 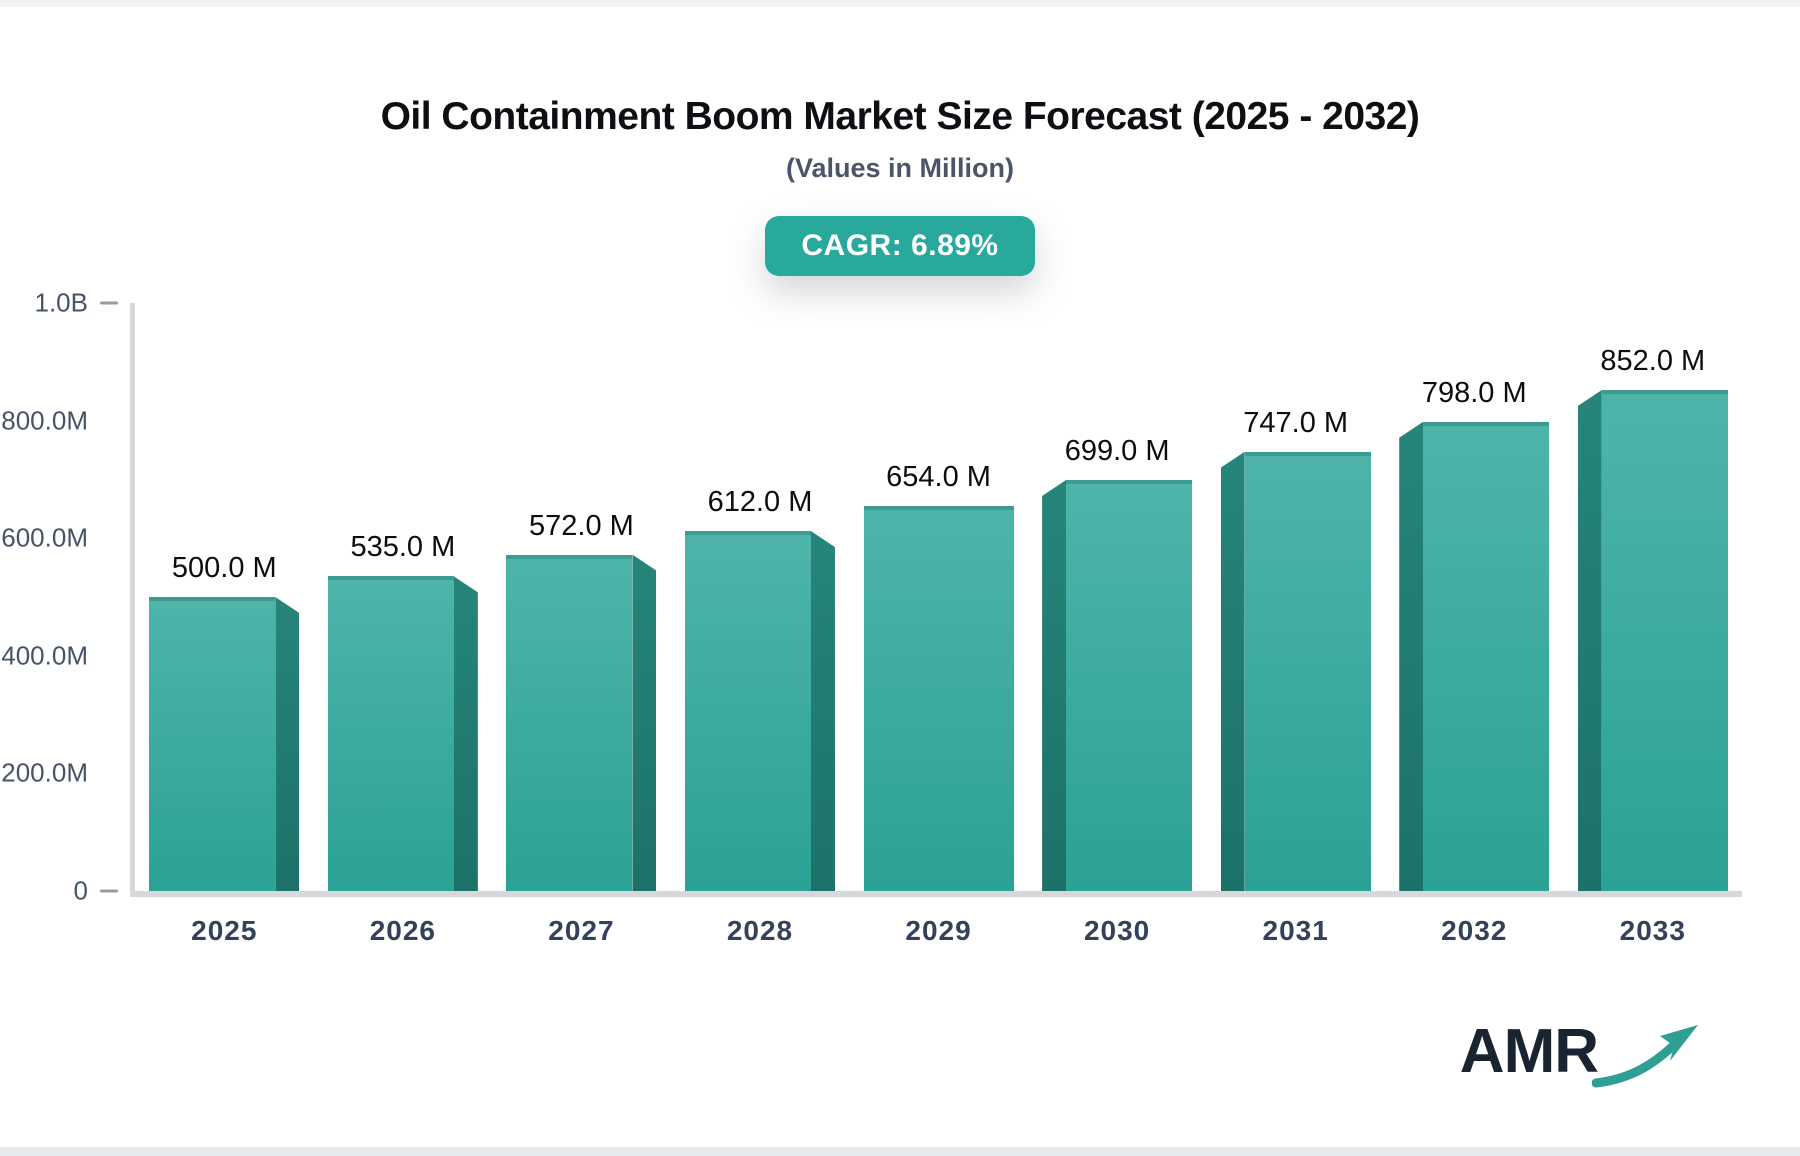 What do you see at coordinates (44, 537) in the screenshot?
I see `y-tick-label: 600.0M` at bounding box center [44, 537].